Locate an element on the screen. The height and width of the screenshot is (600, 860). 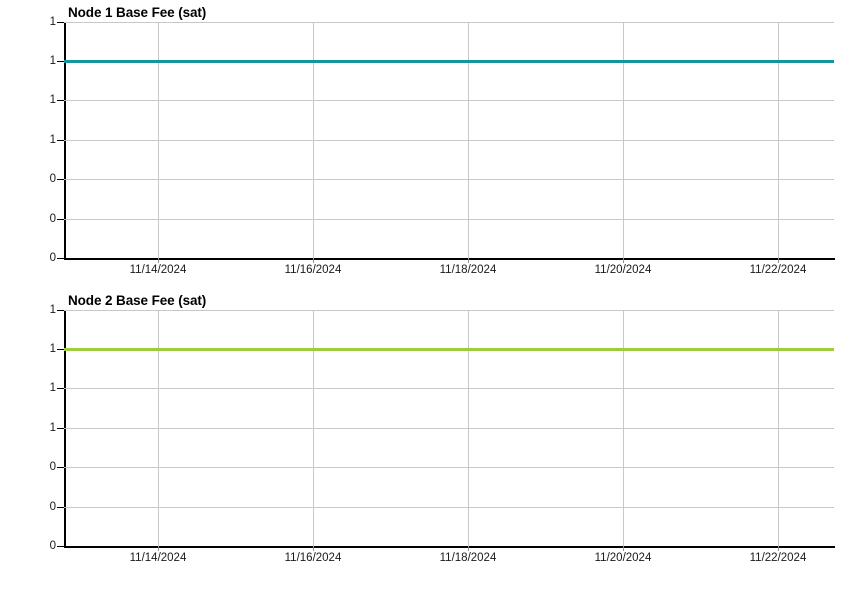
x-axis-label-node-1: 11/20/2024 is located at coordinates (623, 270).